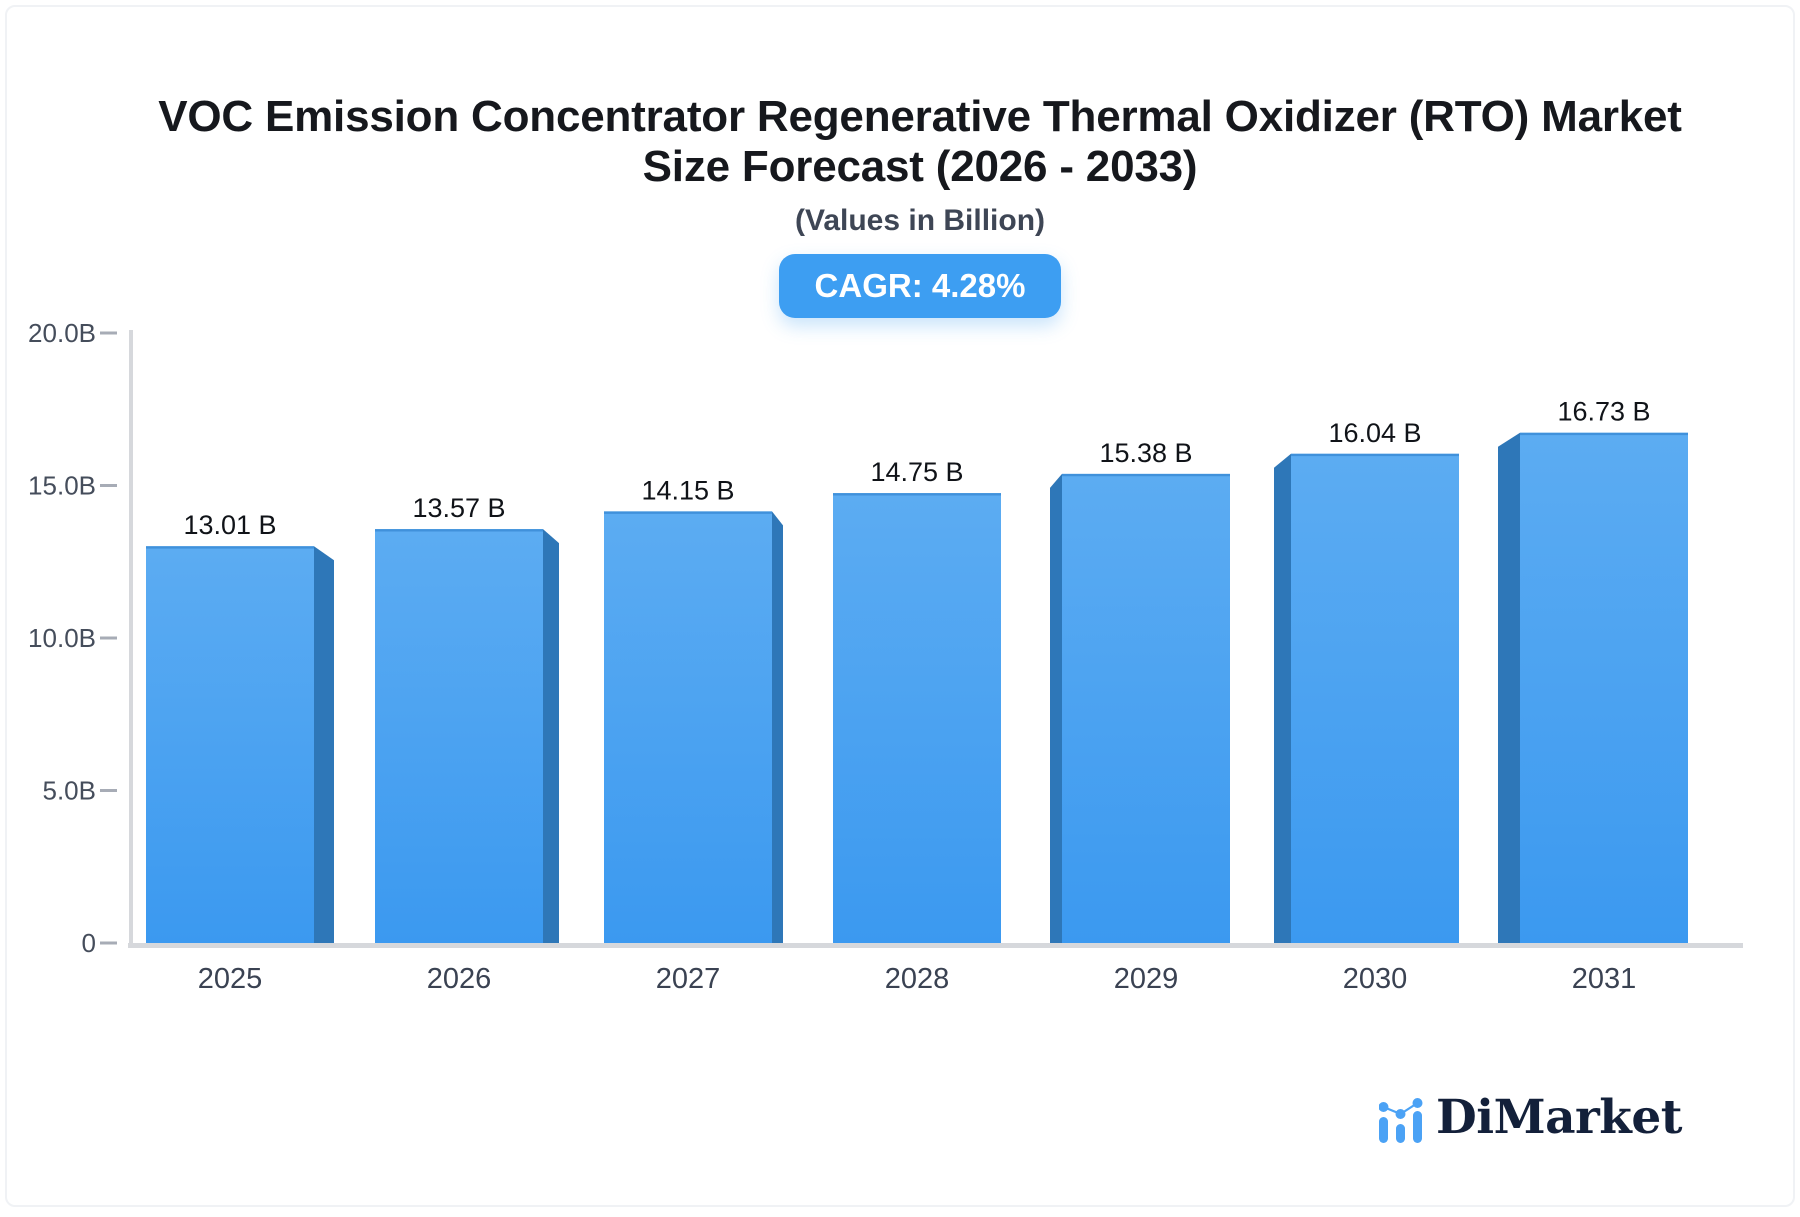 Image resolution: width=1800 pixels, height=1217 pixels. What do you see at coordinates (920, 286) in the screenshot?
I see `cagr-badge: CAGR: 4.28%` at bounding box center [920, 286].